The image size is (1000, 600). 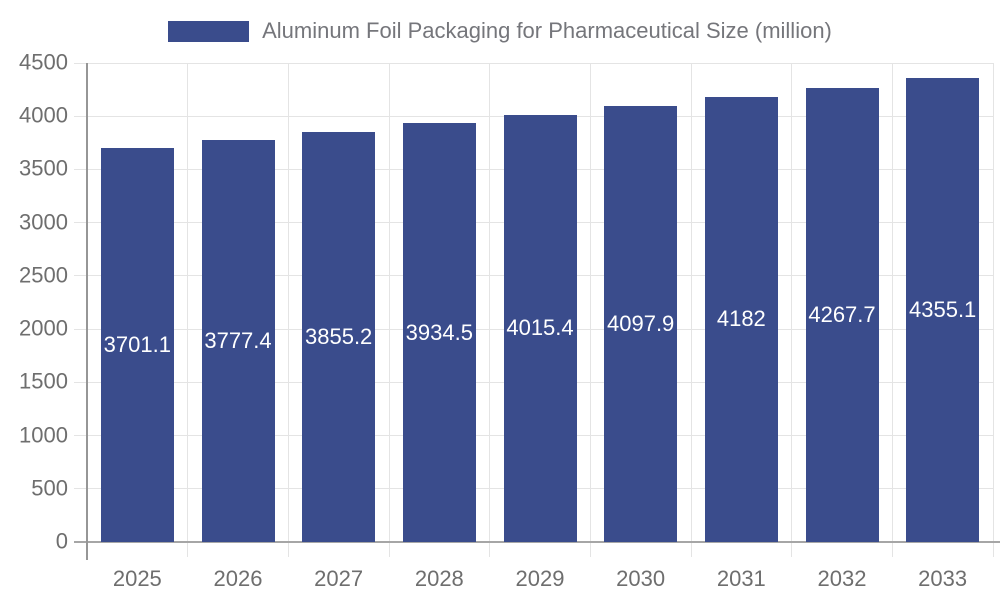 What do you see at coordinates (209, 31) in the screenshot?
I see `legend-swatch` at bounding box center [209, 31].